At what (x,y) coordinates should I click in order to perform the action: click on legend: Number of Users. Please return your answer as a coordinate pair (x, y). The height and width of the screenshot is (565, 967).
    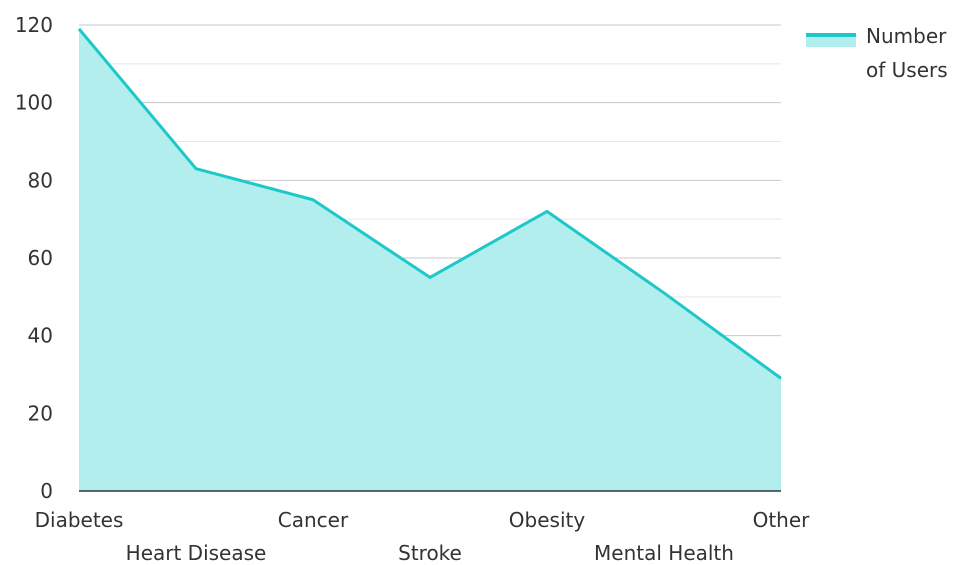
    Looking at the image, I should click on (877, 53).